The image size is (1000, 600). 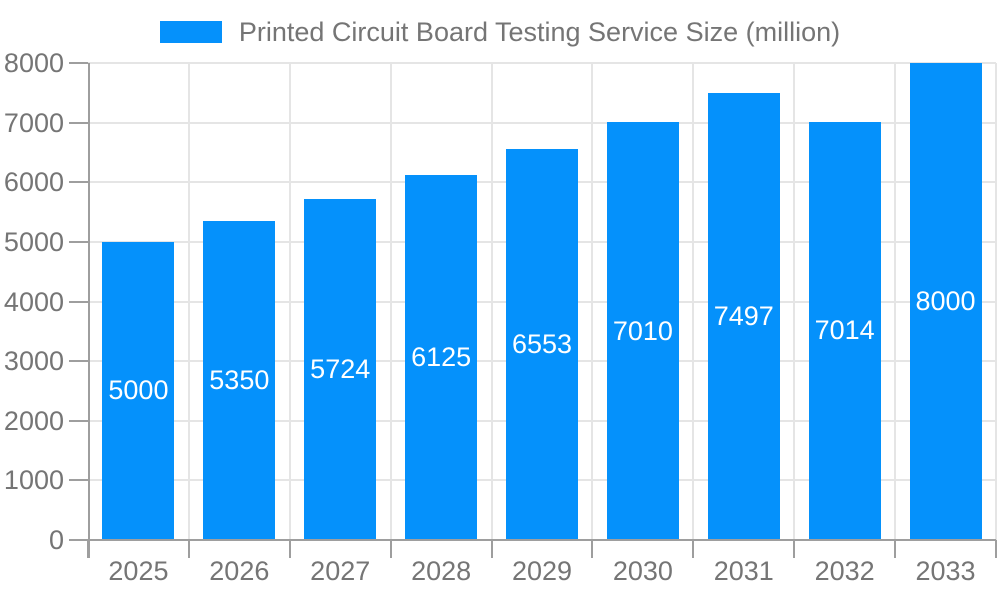 I want to click on y-tick-label: 5000, so click(x=33, y=241).